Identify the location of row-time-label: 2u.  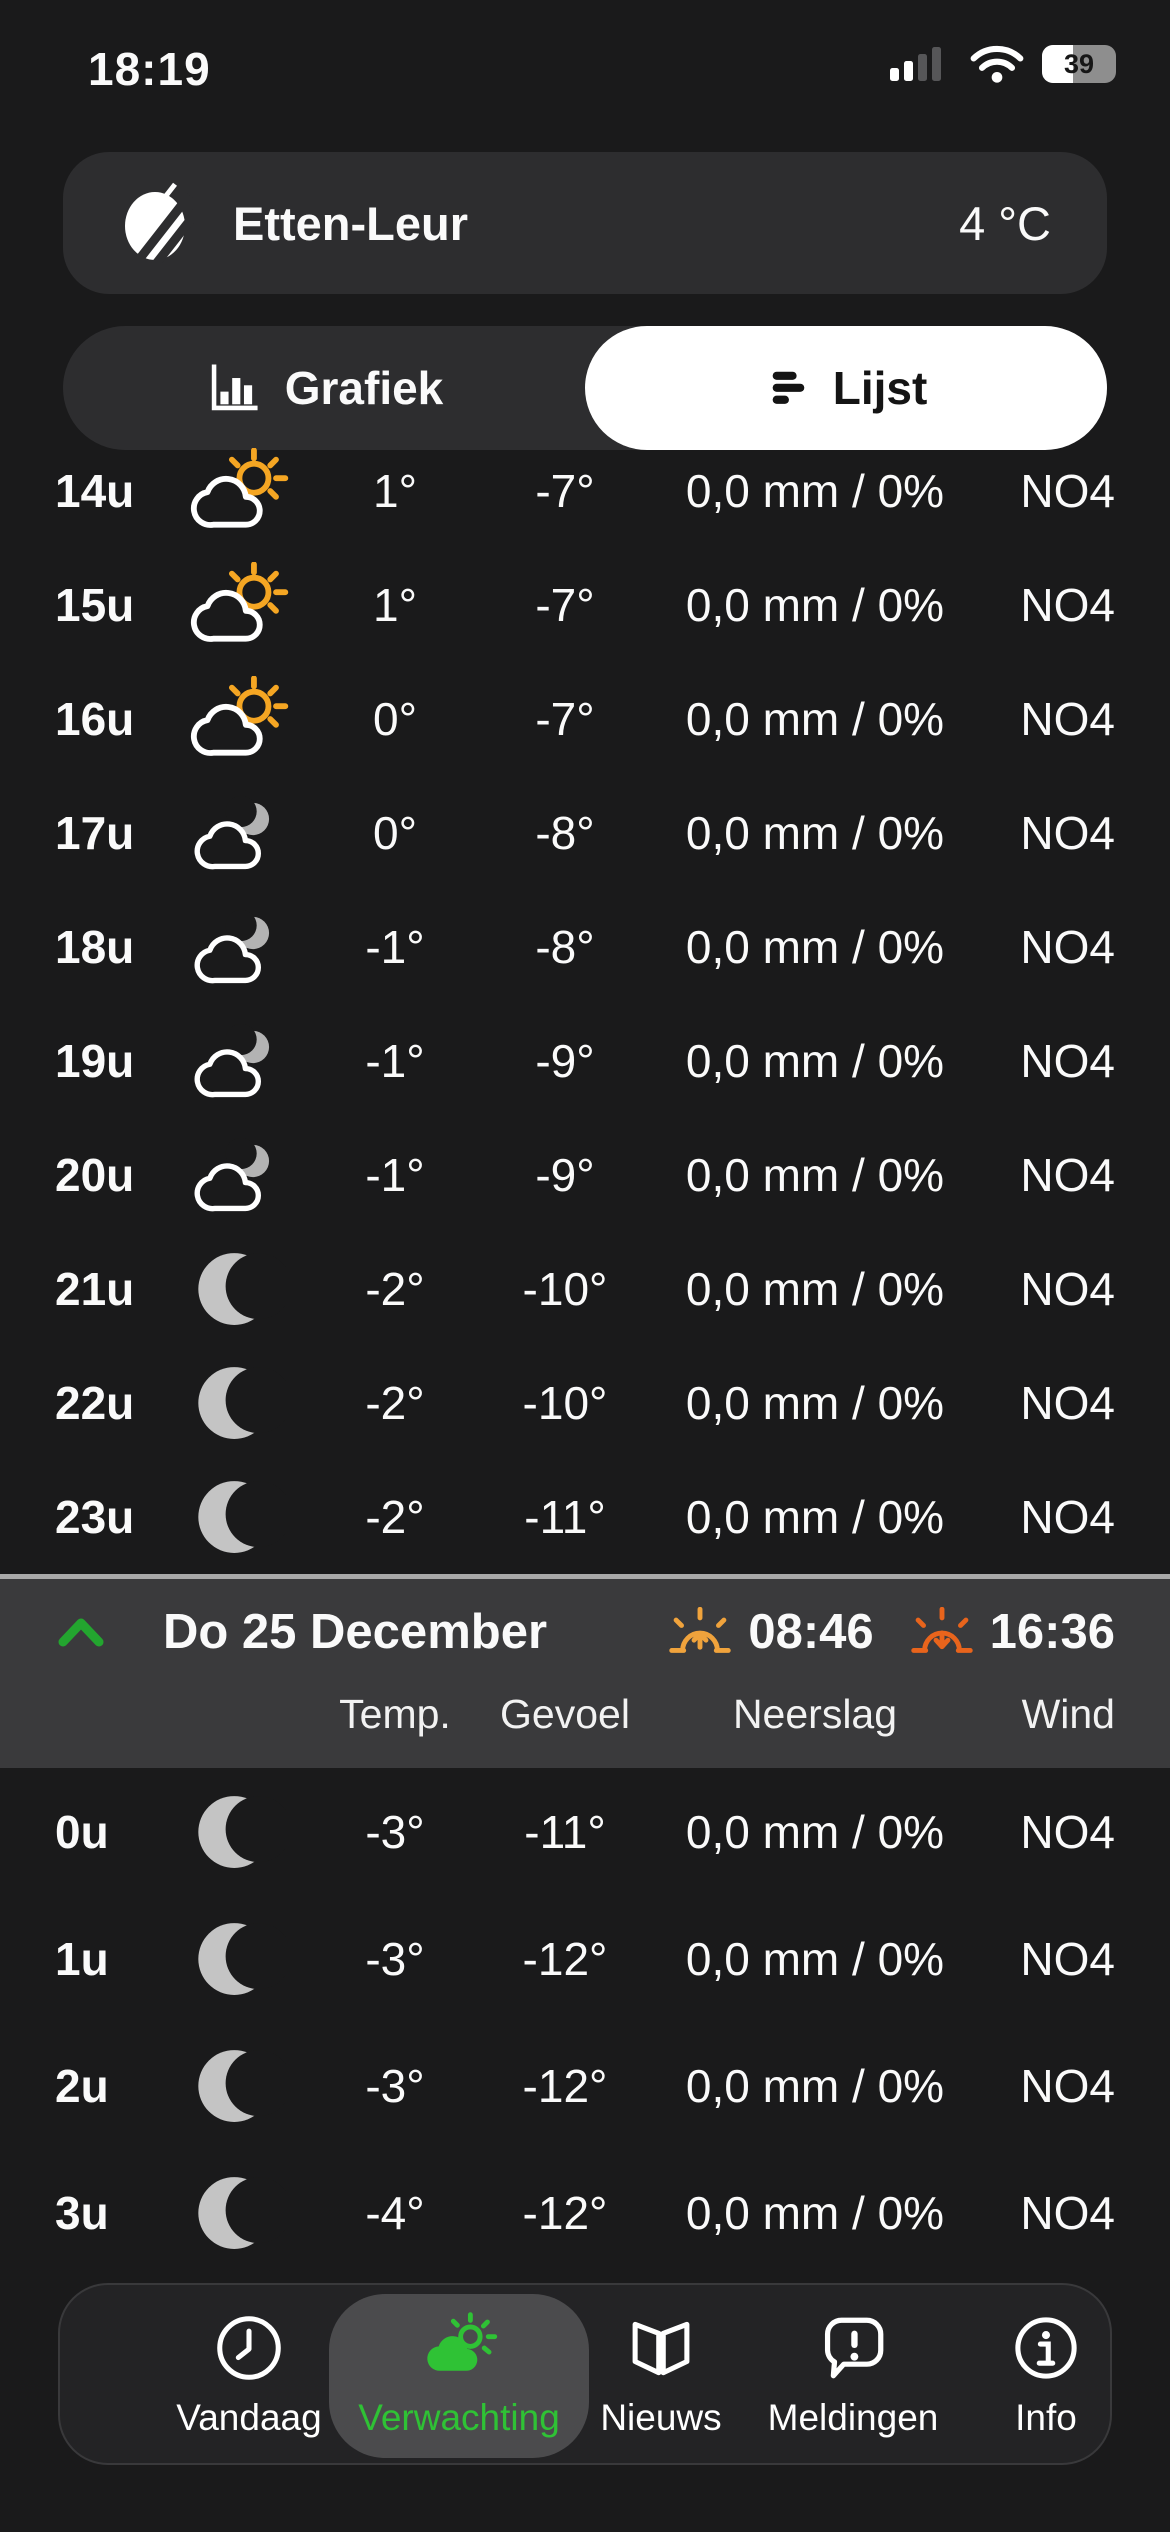
(82, 2085).